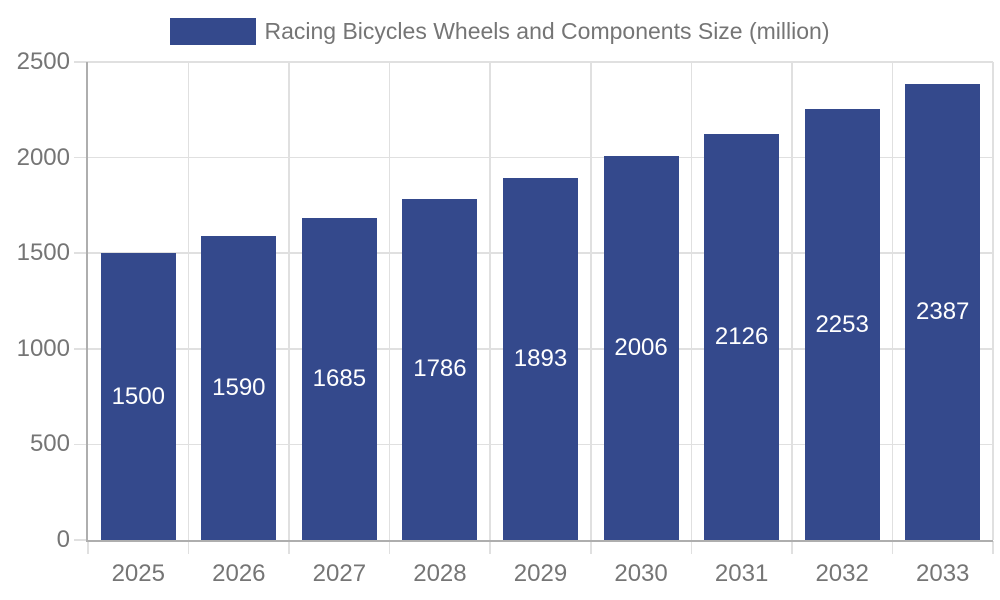  What do you see at coordinates (641, 573) in the screenshot?
I see `x-tick-label: 2030` at bounding box center [641, 573].